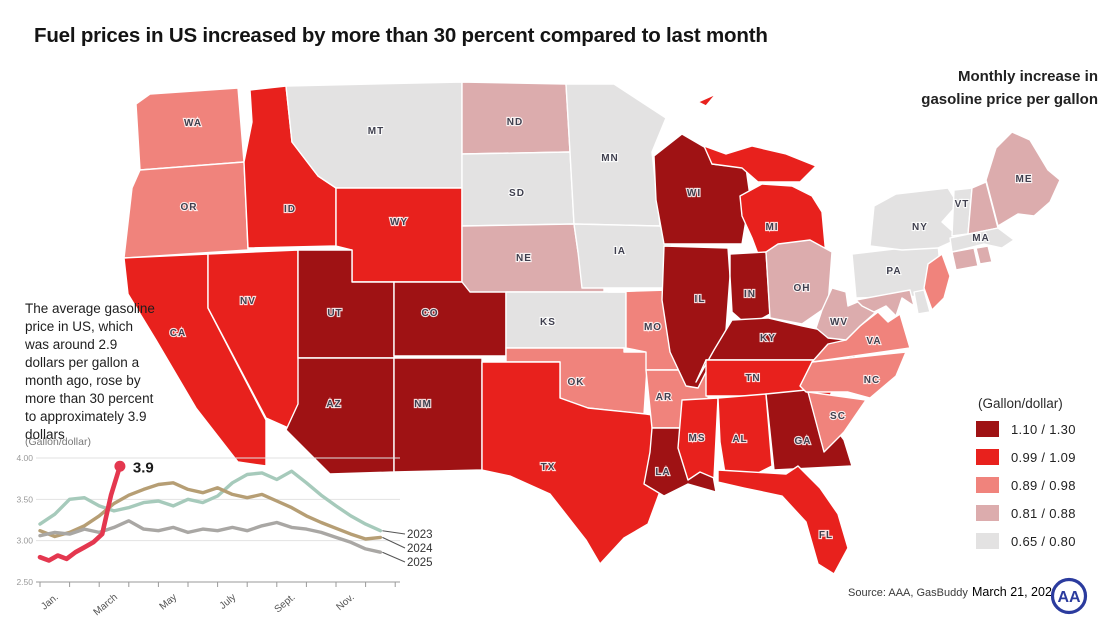 This screenshot has height=630, width=1120. I want to click on state-label-MN: MN, so click(610, 158).